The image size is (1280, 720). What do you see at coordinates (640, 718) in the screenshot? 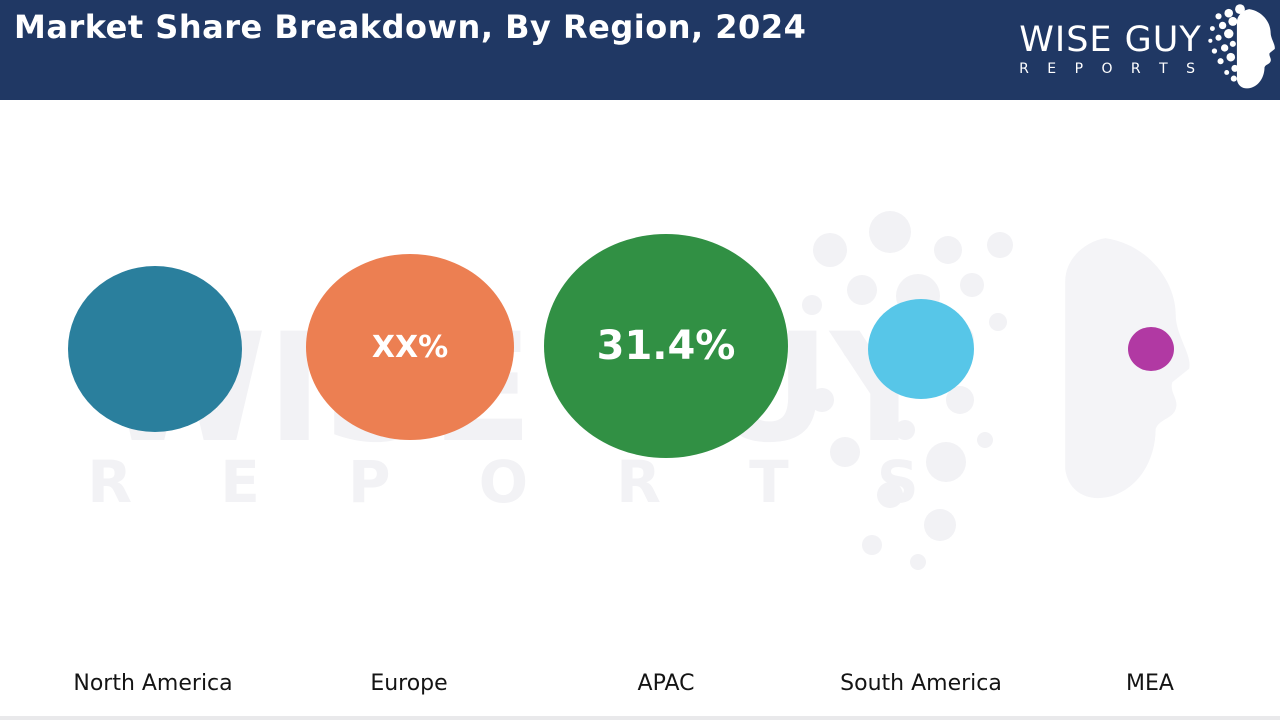
I see `footer-divider` at bounding box center [640, 718].